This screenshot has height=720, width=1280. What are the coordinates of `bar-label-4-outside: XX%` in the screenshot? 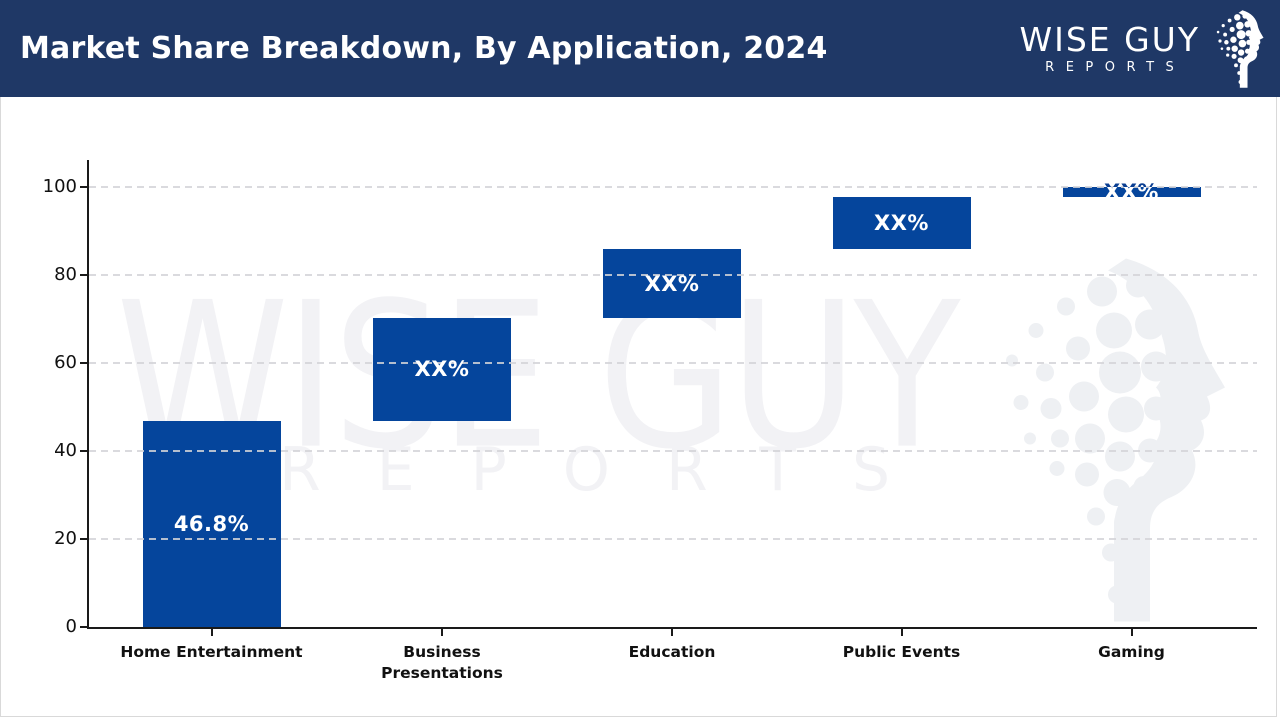 It's located at (1132, 184).